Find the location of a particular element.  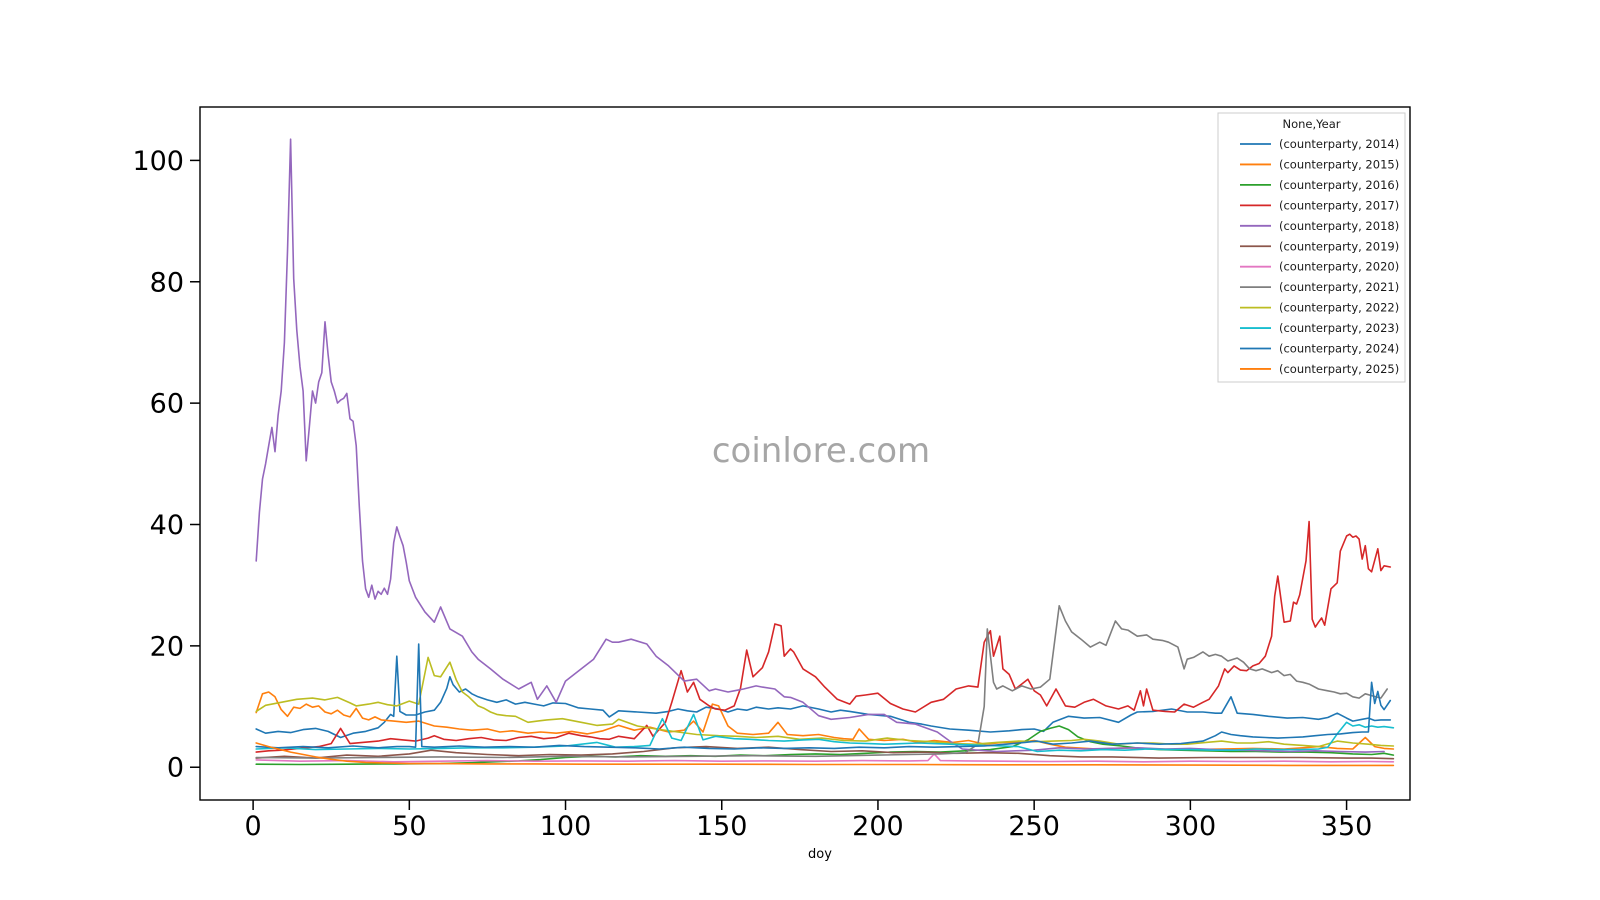

x-tick-label: 250 is located at coordinates (1034, 826).